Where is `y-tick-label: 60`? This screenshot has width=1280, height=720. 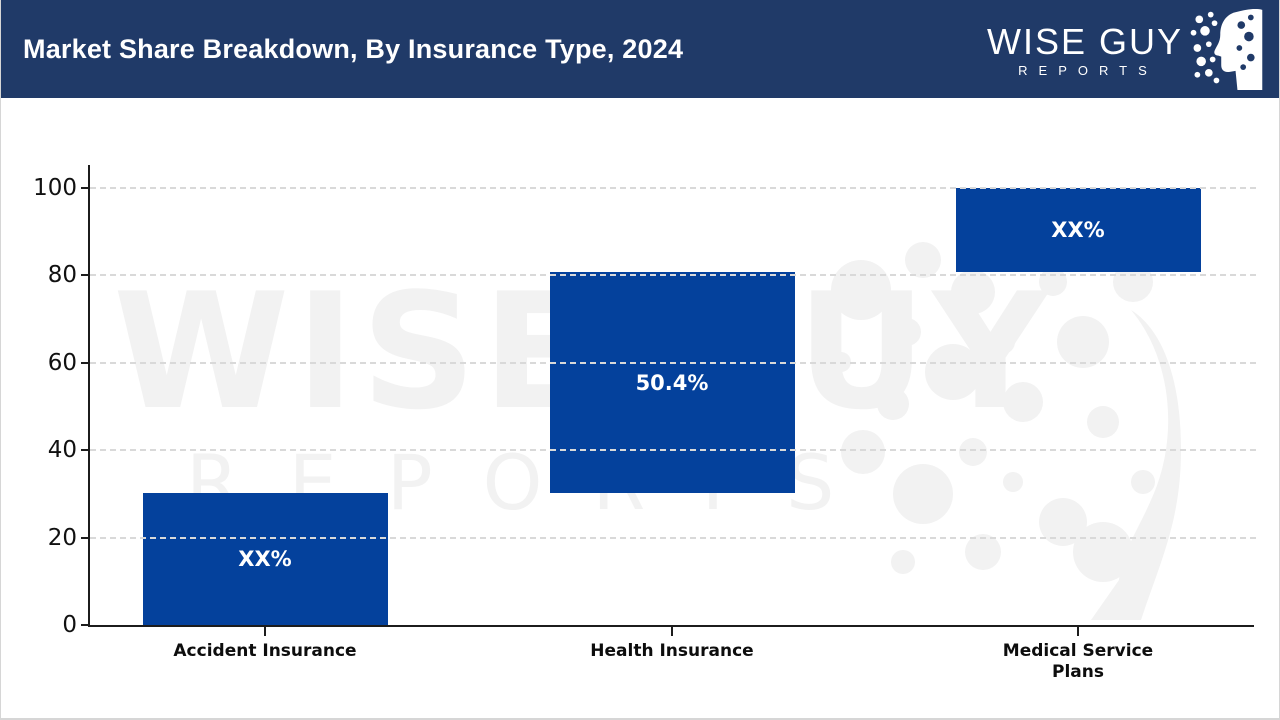
y-tick-label: 60 is located at coordinates (62, 362).